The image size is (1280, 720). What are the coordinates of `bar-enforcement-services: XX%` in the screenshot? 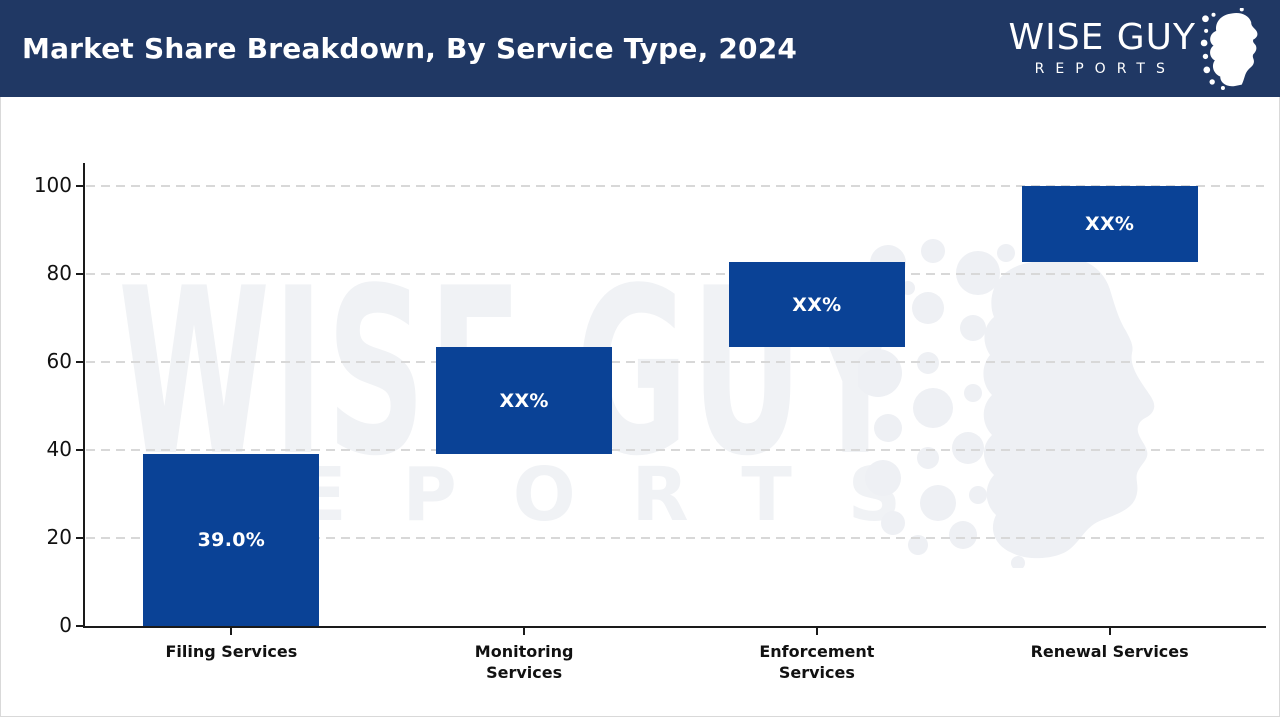 It's located at (816, 304).